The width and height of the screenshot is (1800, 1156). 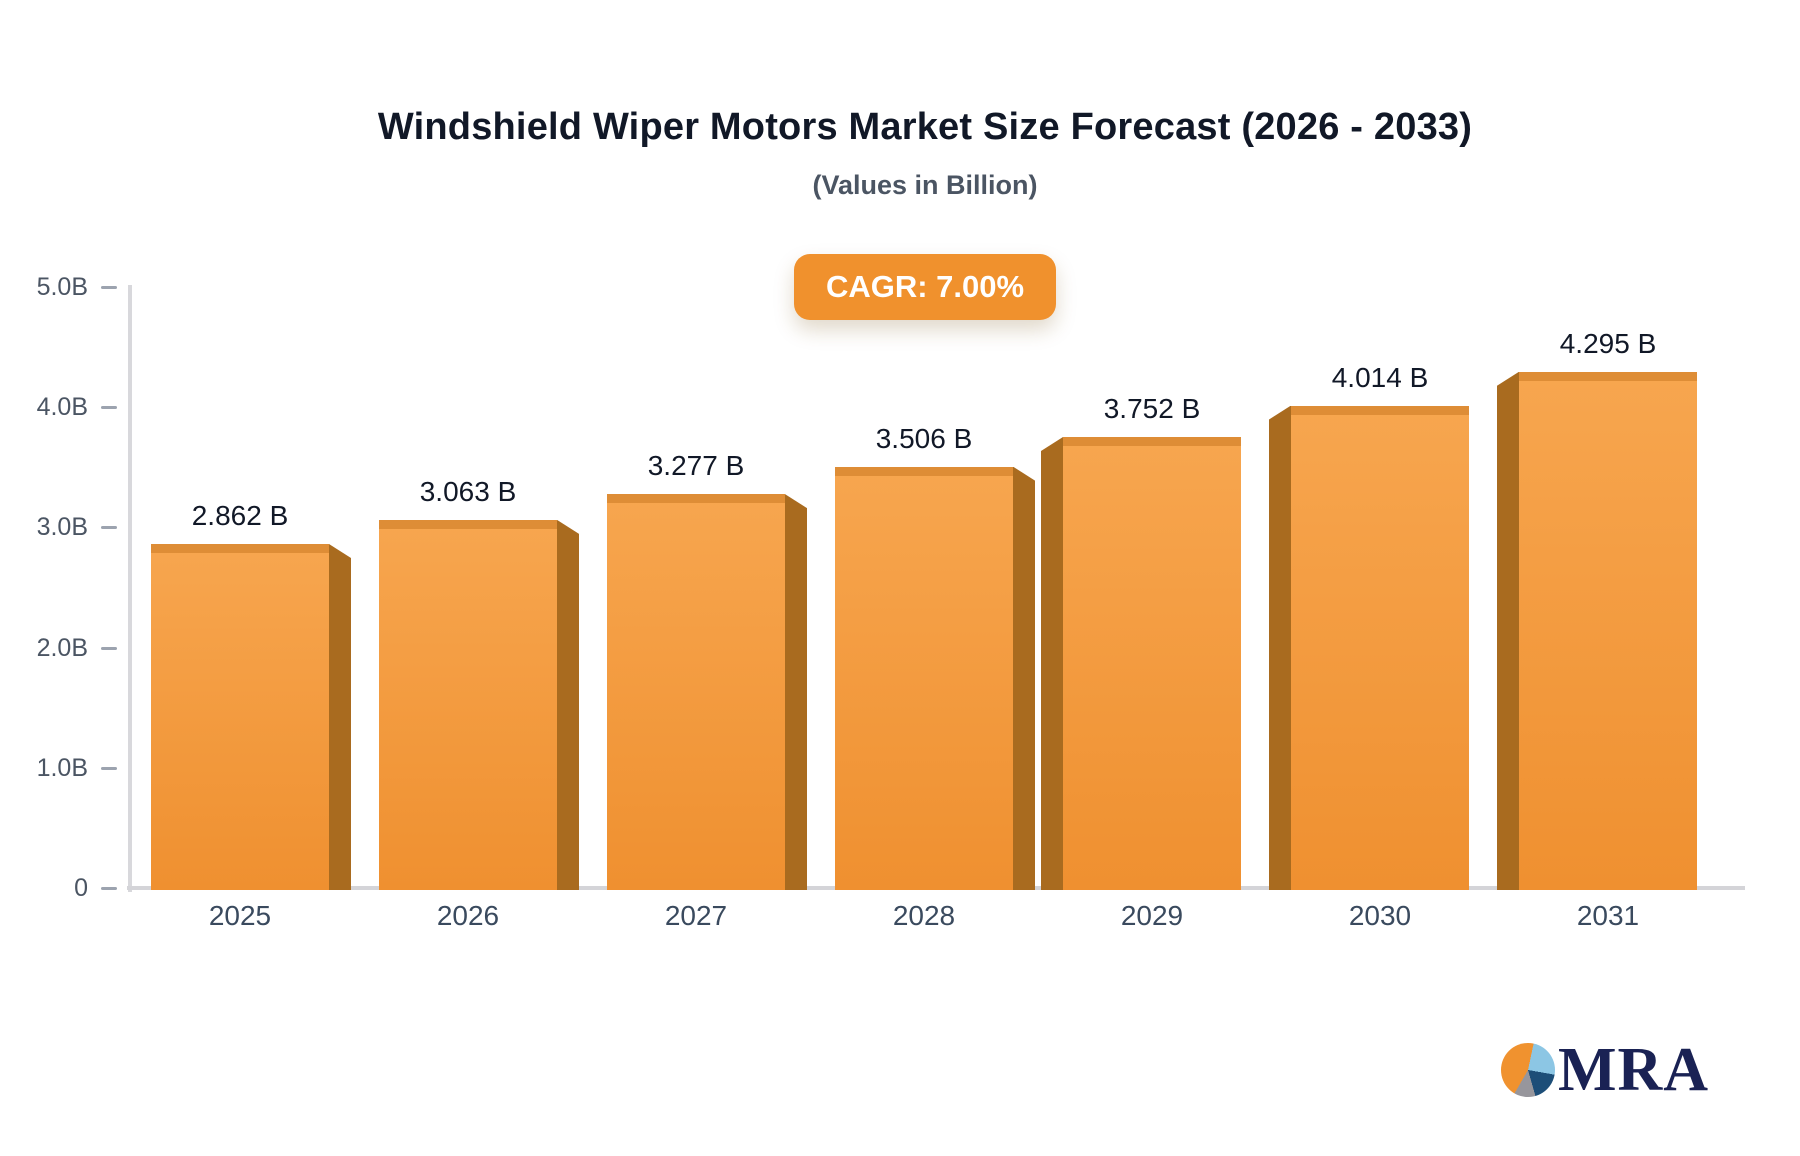 What do you see at coordinates (1634, 1070) in the screenshot?
I see `logo-text: MRA` at bounding box center [1634, 1070].